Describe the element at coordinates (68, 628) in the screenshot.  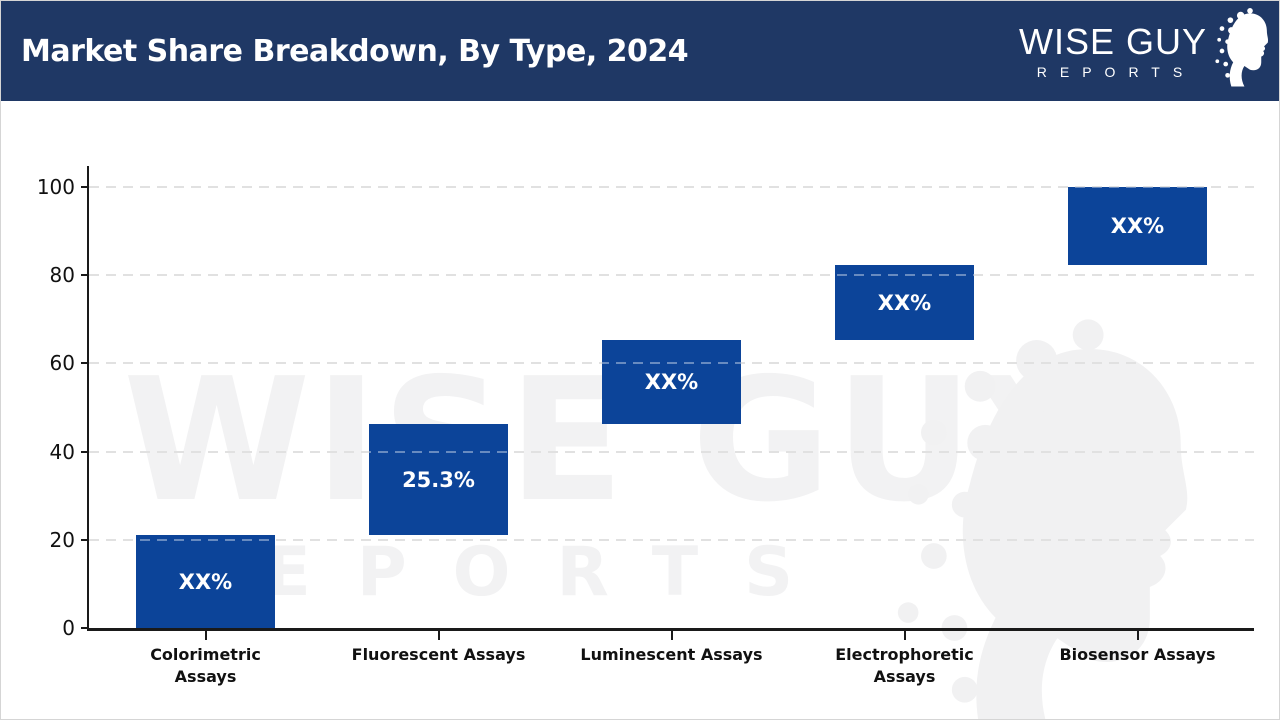
I see `y-tick-label: 0` at that location.